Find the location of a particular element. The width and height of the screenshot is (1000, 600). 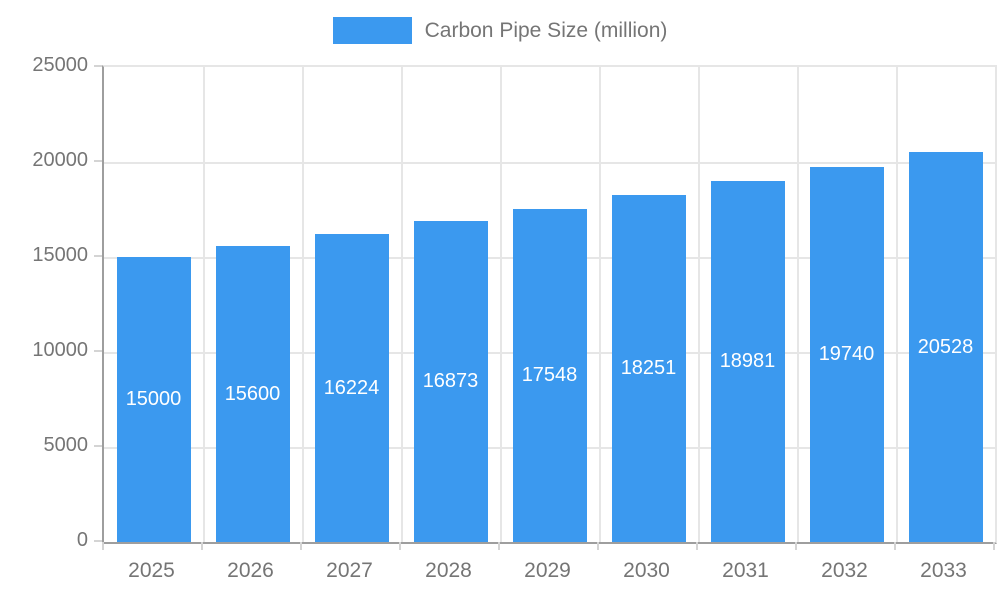

y-axis-label: 5000 is located at coordinates (66, 445).